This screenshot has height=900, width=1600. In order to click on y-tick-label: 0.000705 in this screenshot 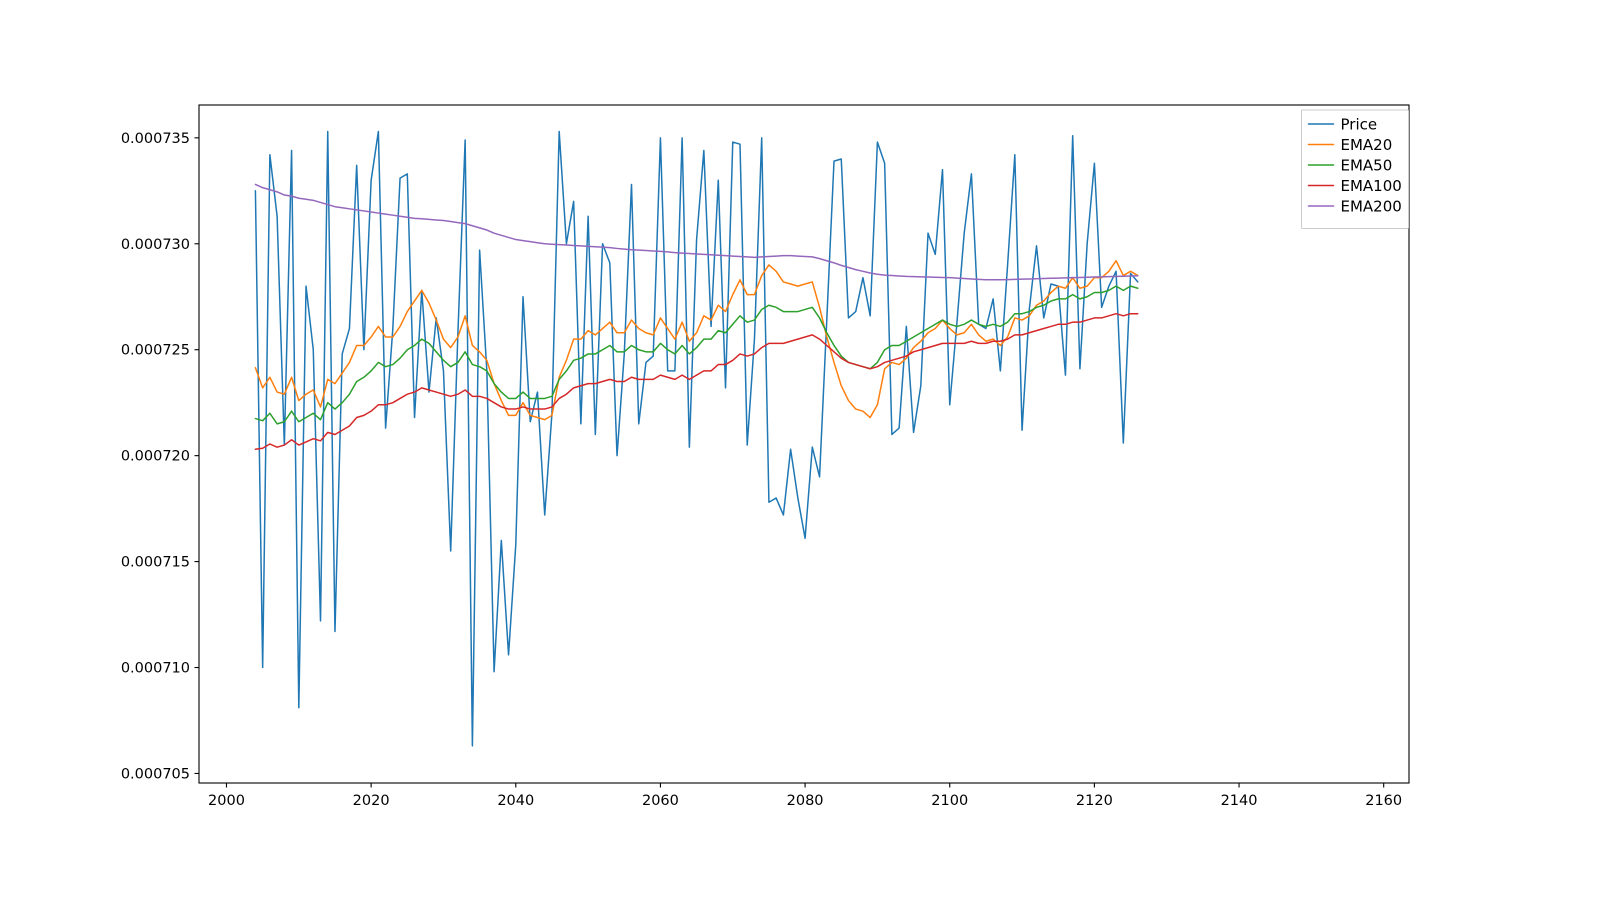, I will do `click(155, 774)`.